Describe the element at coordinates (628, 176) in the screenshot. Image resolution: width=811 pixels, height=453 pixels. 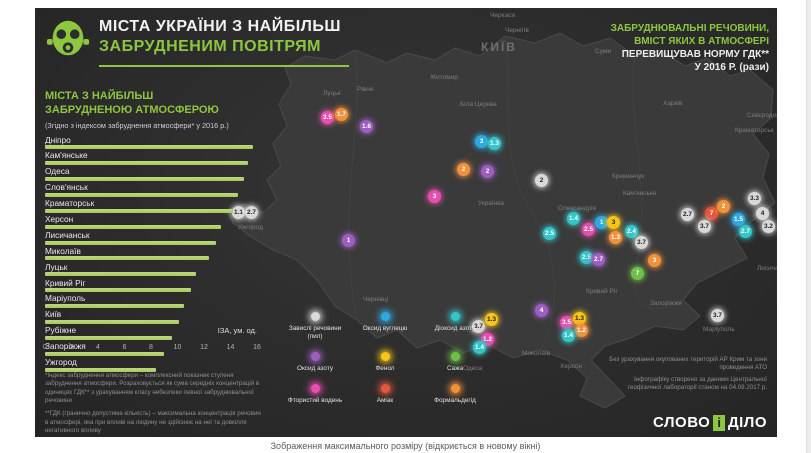
I see `map-city-label: Кременчук` at that location.